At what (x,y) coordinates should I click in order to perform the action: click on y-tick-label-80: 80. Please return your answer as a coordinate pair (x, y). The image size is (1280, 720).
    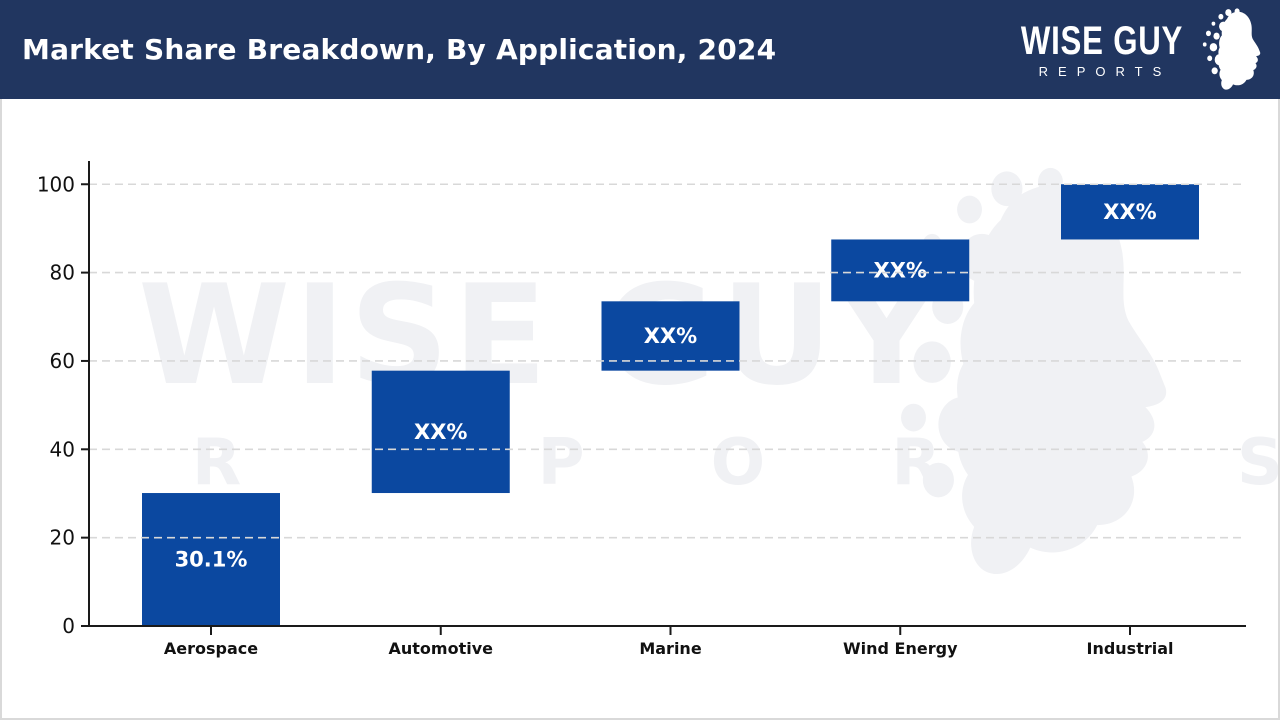
    Looking at the image, I should click on (62, 273).